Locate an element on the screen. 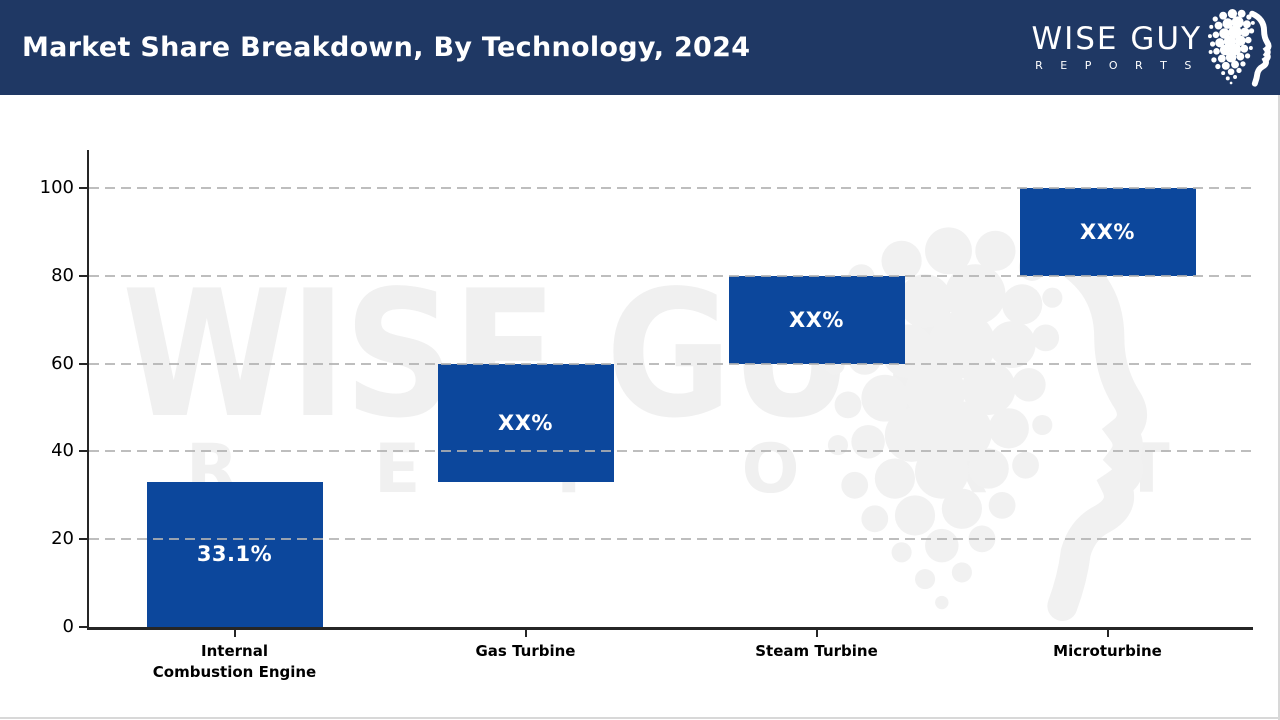  y-tick-label: 0 is located at coordinates (68, 626).